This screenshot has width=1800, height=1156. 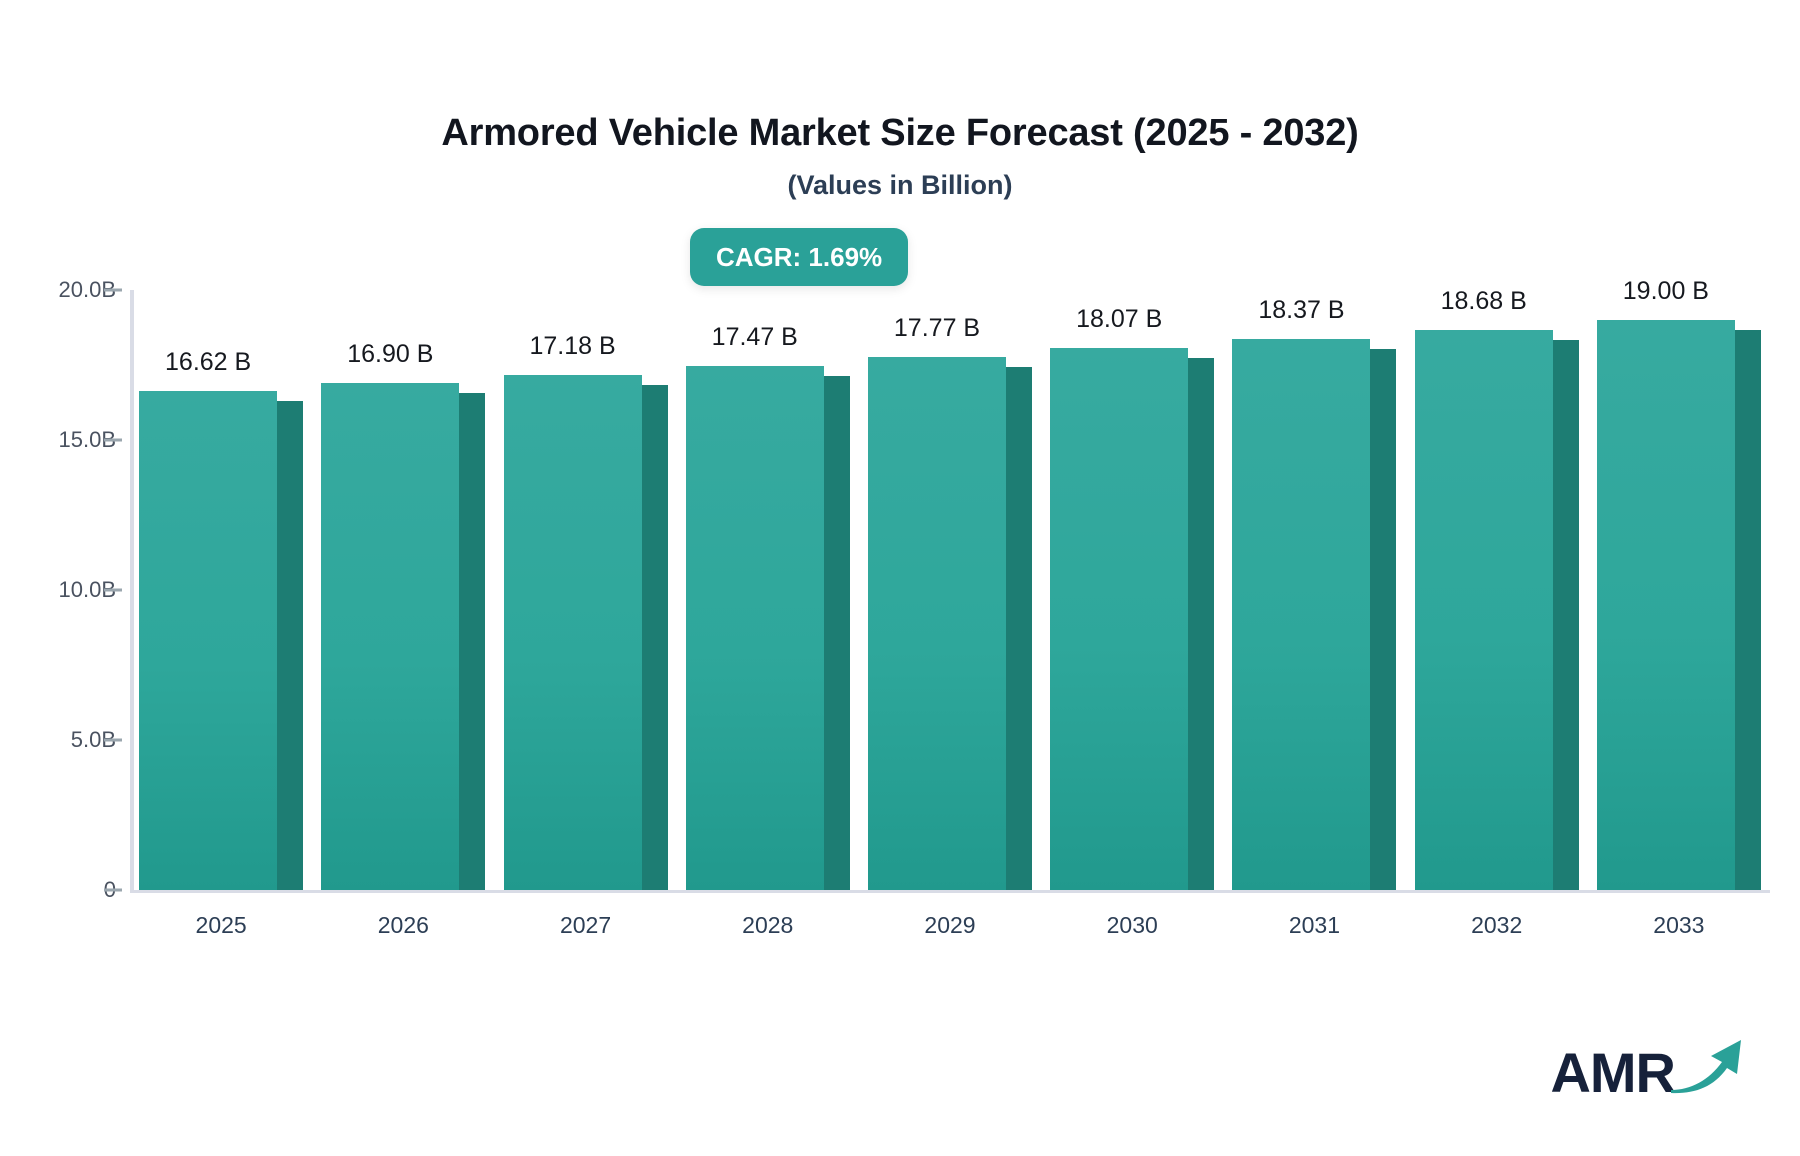 I want to click on logo-text: AMR, so click(x=1613, y=1072).